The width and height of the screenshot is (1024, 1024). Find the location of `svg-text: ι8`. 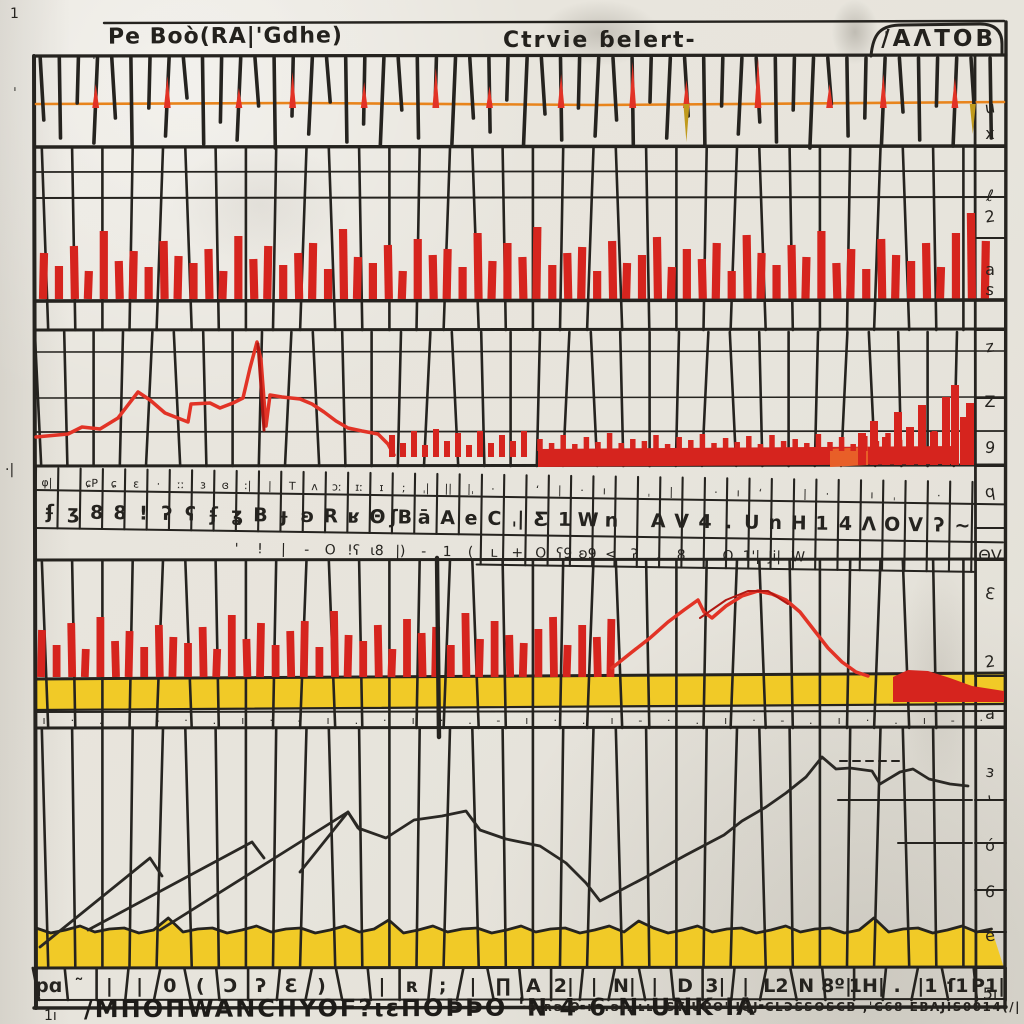

svg-text: ι8 is located at coordinates (377, 551).